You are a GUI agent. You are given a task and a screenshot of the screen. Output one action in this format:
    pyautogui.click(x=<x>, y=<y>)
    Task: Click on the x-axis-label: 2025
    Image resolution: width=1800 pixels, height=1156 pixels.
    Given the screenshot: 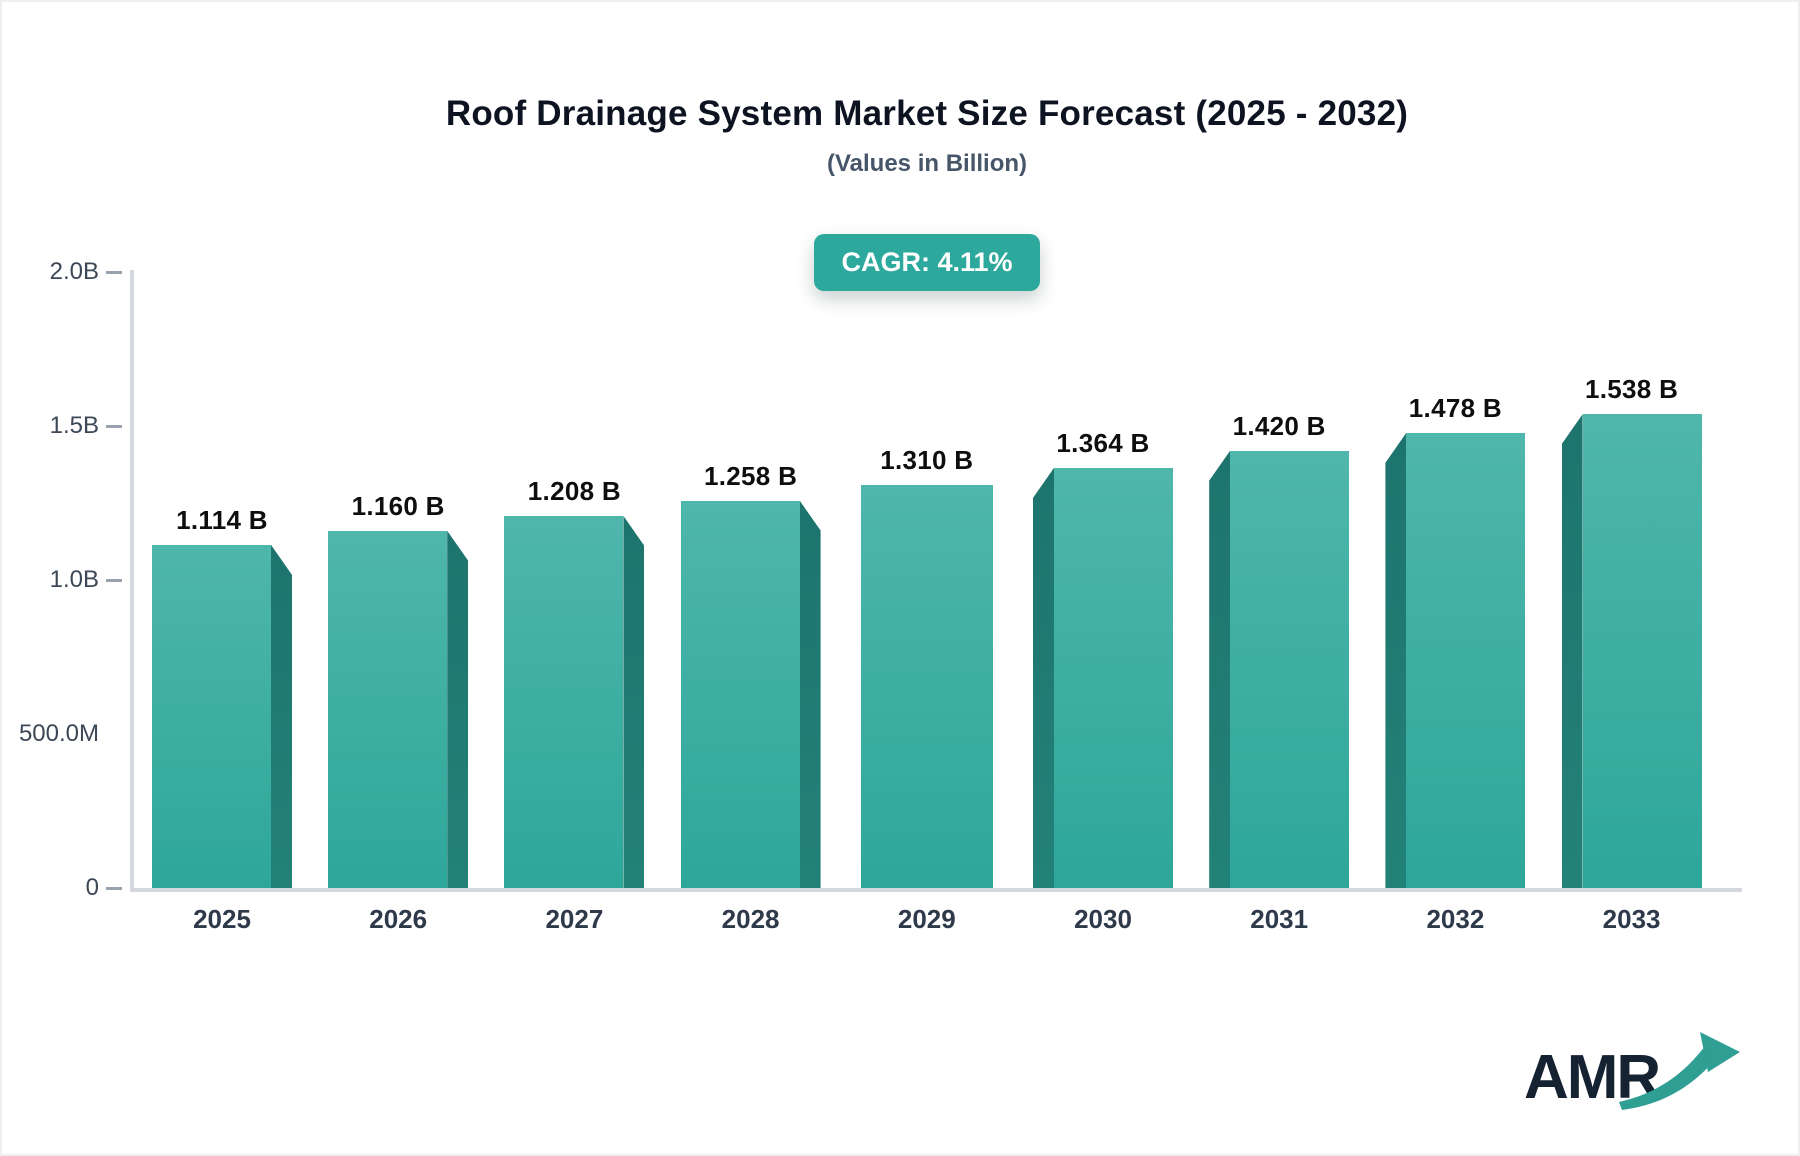 What is the action you would take?
    pyautogui.click(x=222, y=919)
    